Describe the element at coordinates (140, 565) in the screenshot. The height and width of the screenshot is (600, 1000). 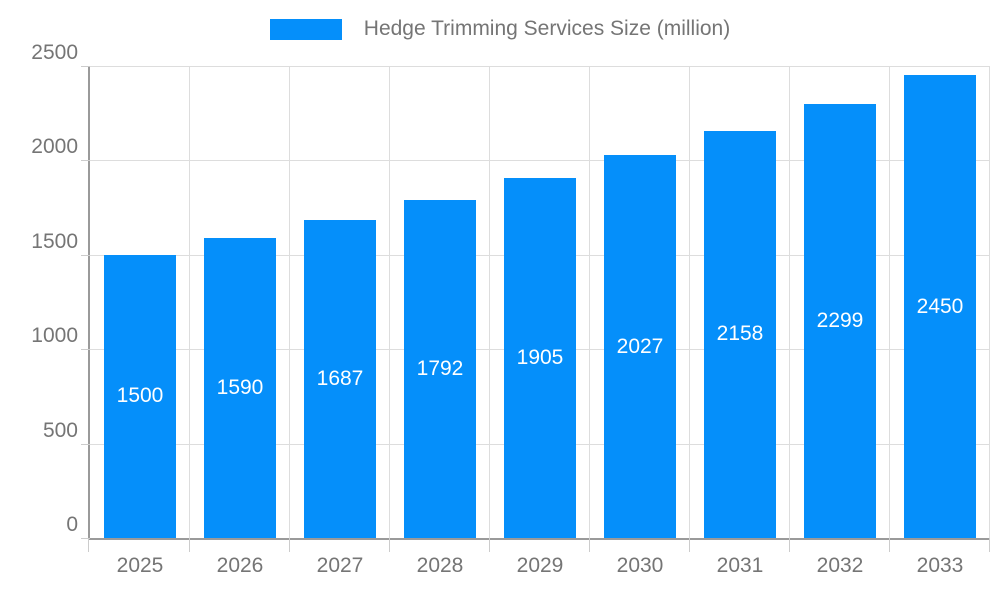
I see `x-tick-label: 2025` at that location.